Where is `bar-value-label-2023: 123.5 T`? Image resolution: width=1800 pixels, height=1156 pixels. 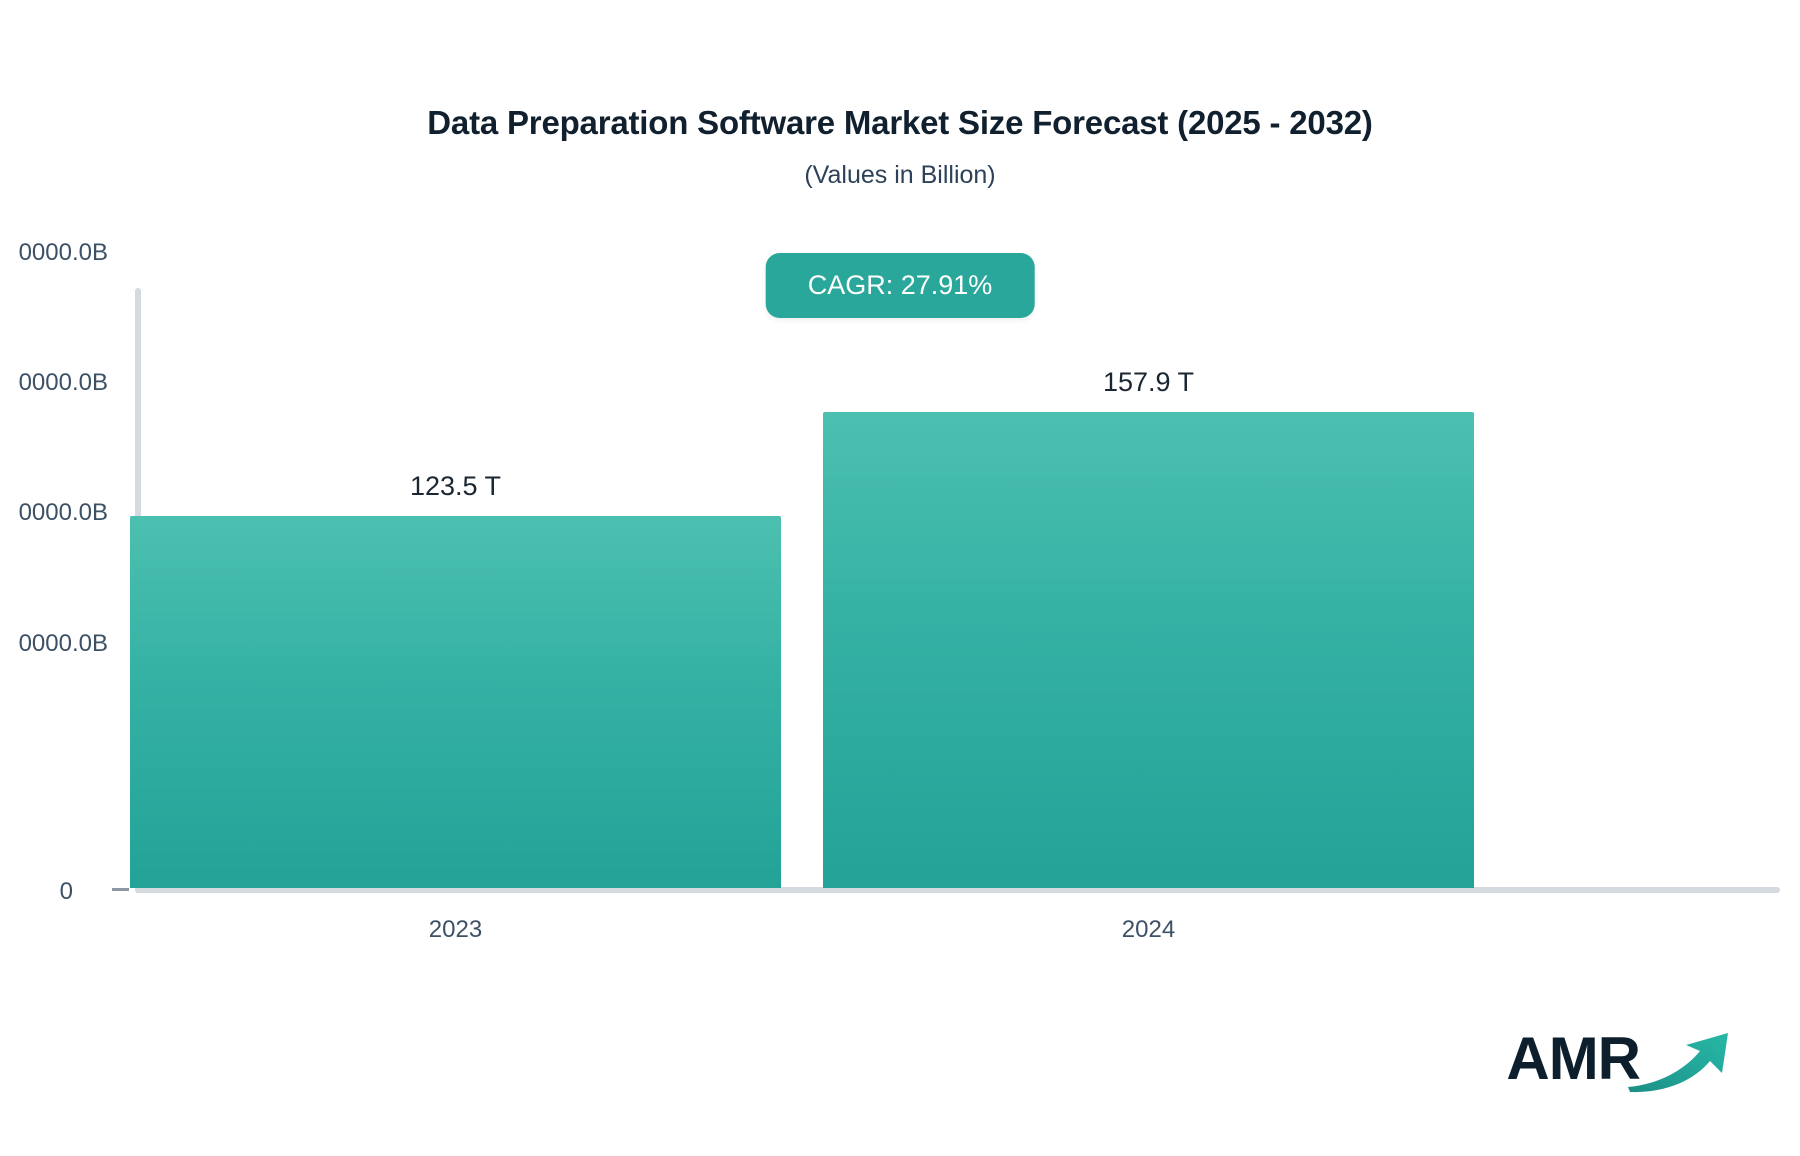 bar-value-label-2023: 123.5 T is located at coordinates (455, 486).